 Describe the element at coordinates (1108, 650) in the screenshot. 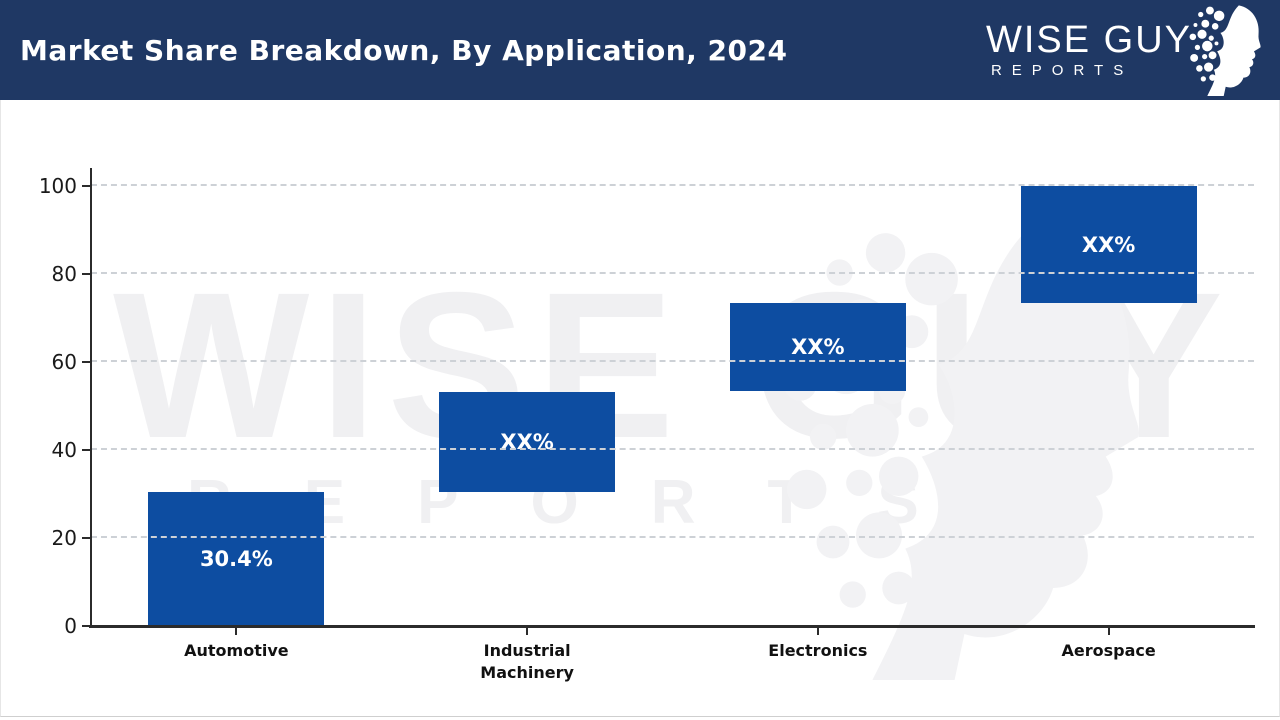

I see `x-category-label: Aerospace` at that location.